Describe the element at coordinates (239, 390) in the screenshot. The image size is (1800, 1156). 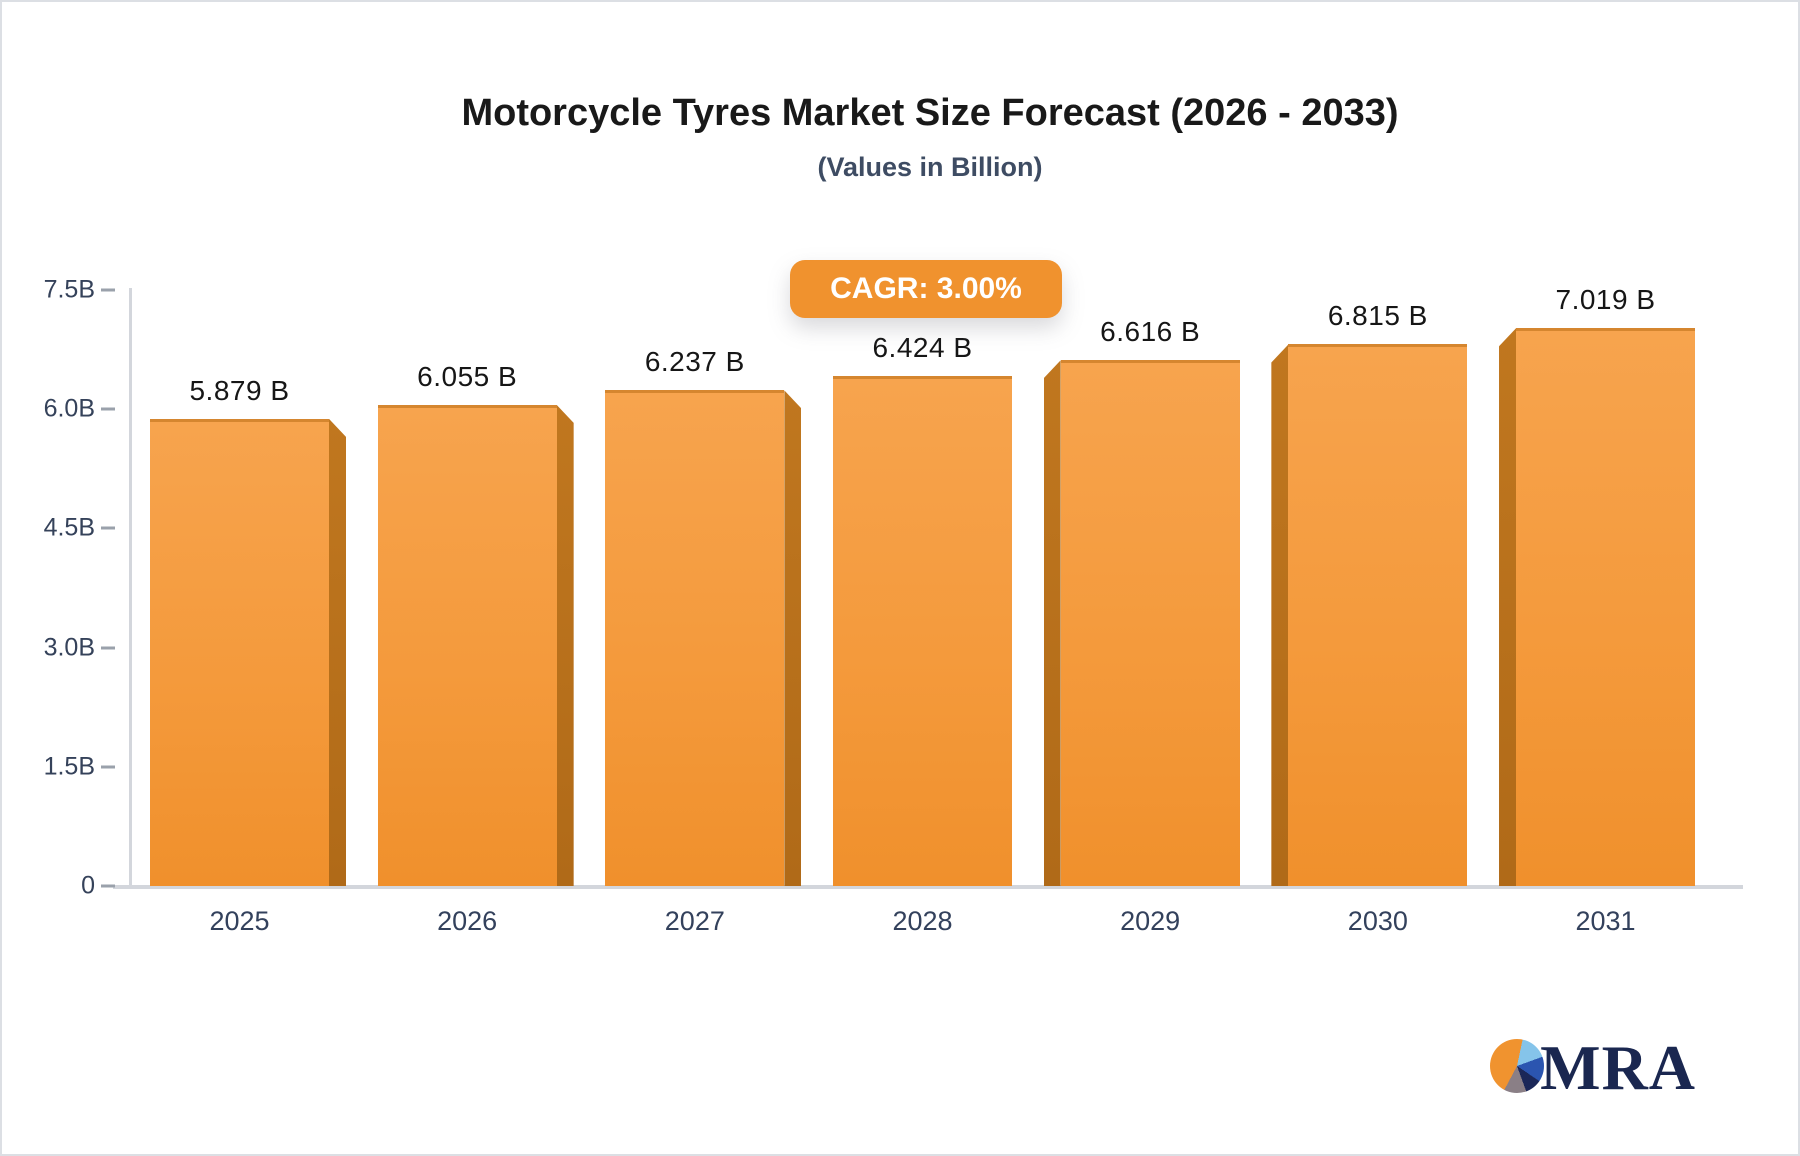
I see `bar-value-label: 5.879 B` at that location.